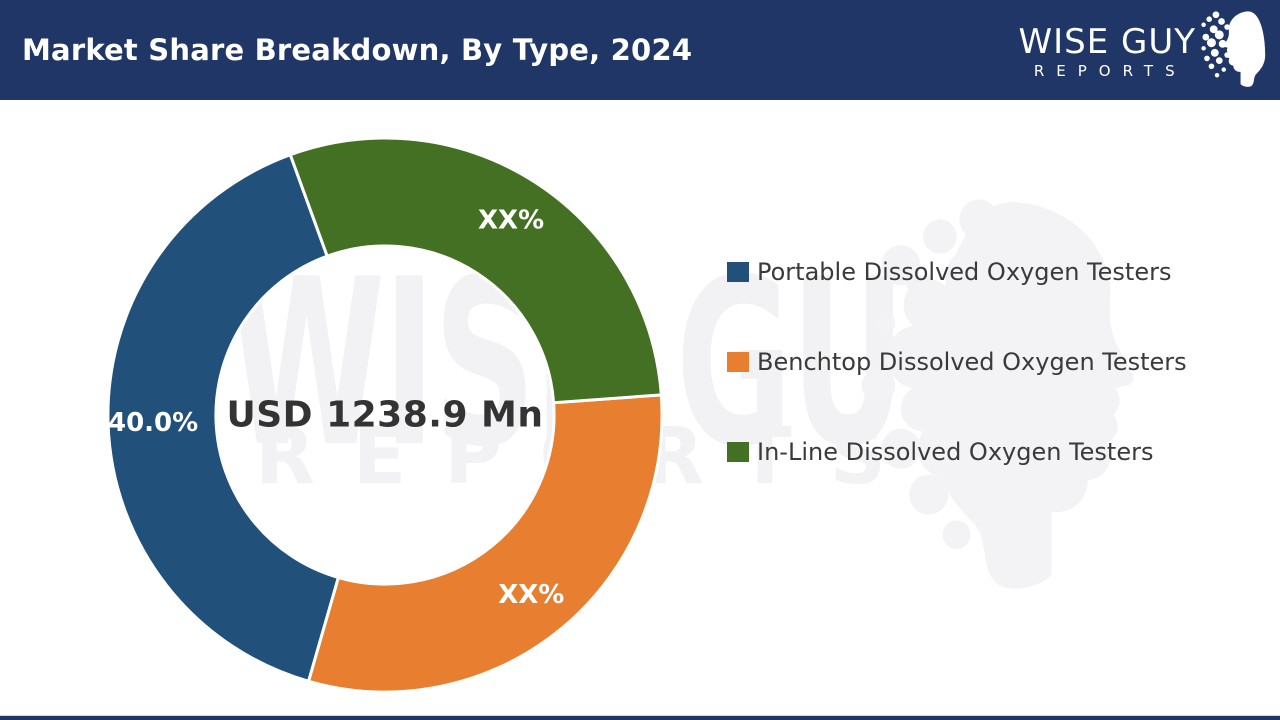 The height and width of the screenshot is (720, 1280). Describe the element at coordinates (972, 362) in the screenshot. I see `legend-label: Benchtop Dissolved Oxygen Testers` at that location.